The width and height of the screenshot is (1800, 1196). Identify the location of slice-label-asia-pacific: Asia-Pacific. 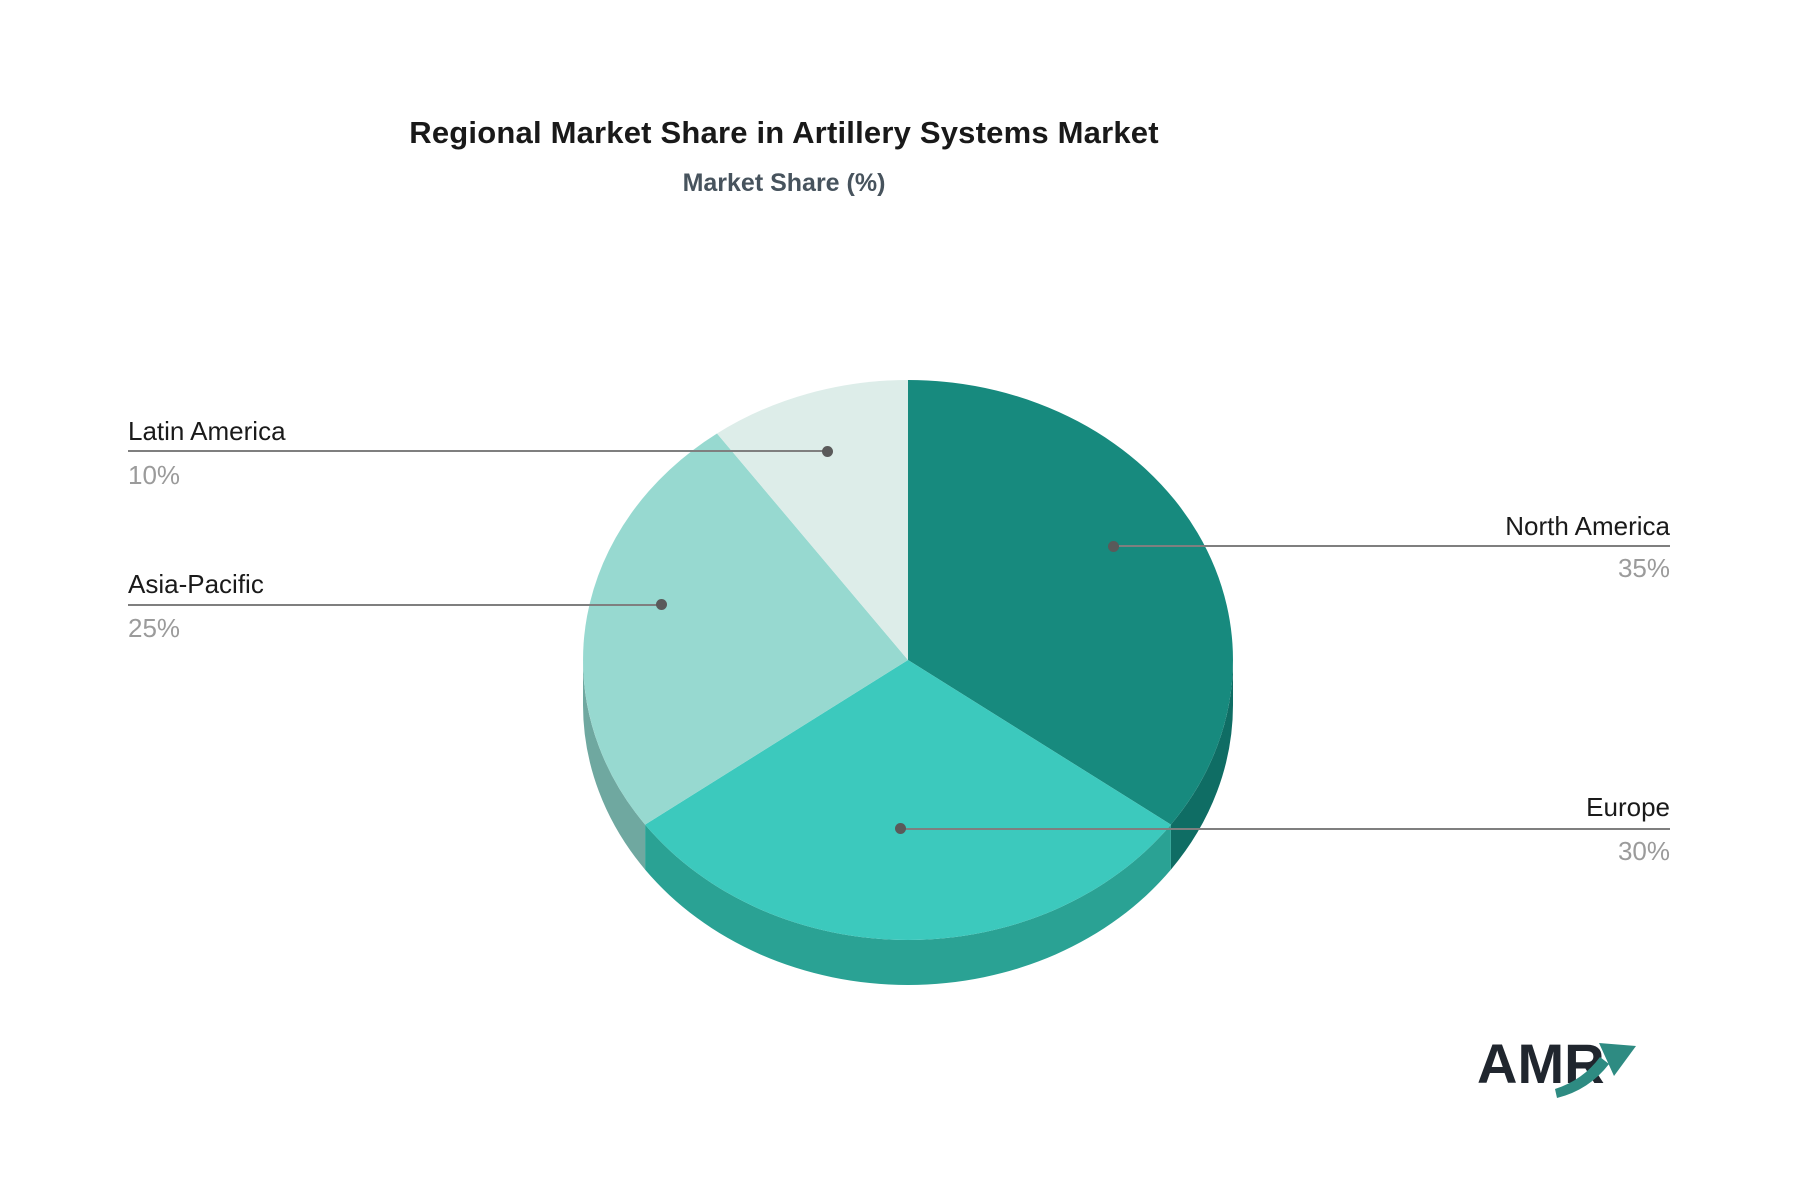
(196, 584).